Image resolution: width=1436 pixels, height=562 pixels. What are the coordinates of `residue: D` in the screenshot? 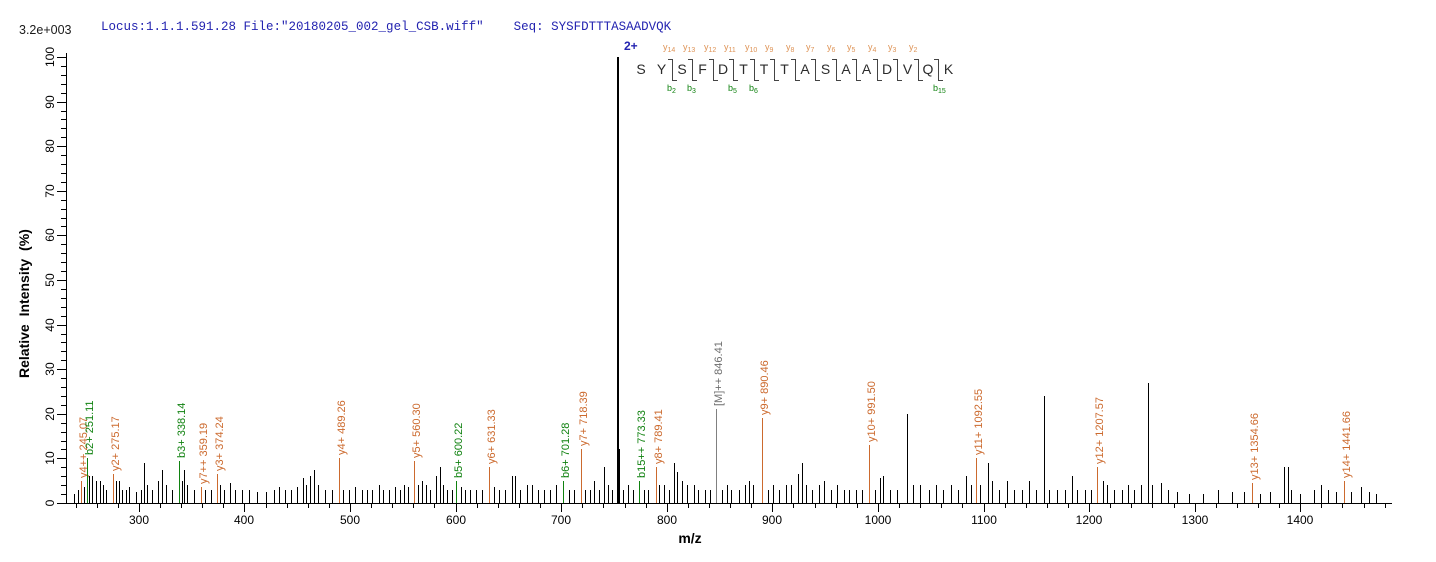 It's located at (723, 69).